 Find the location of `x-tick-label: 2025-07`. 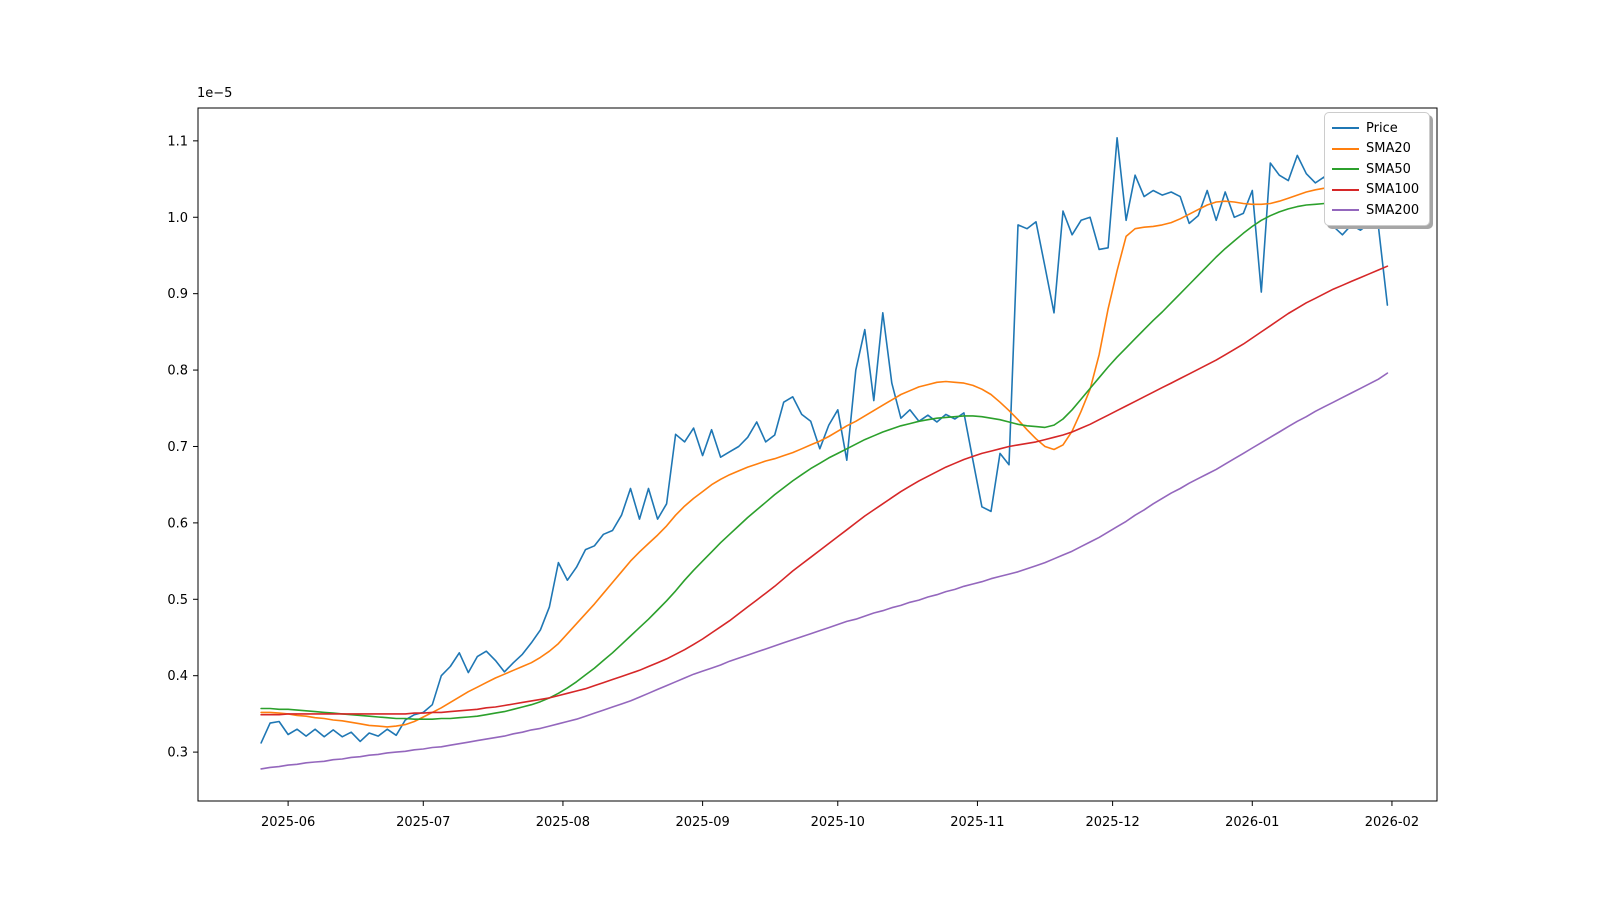

x-tick-label: 2025-07 is located at coordinates (423, 822).